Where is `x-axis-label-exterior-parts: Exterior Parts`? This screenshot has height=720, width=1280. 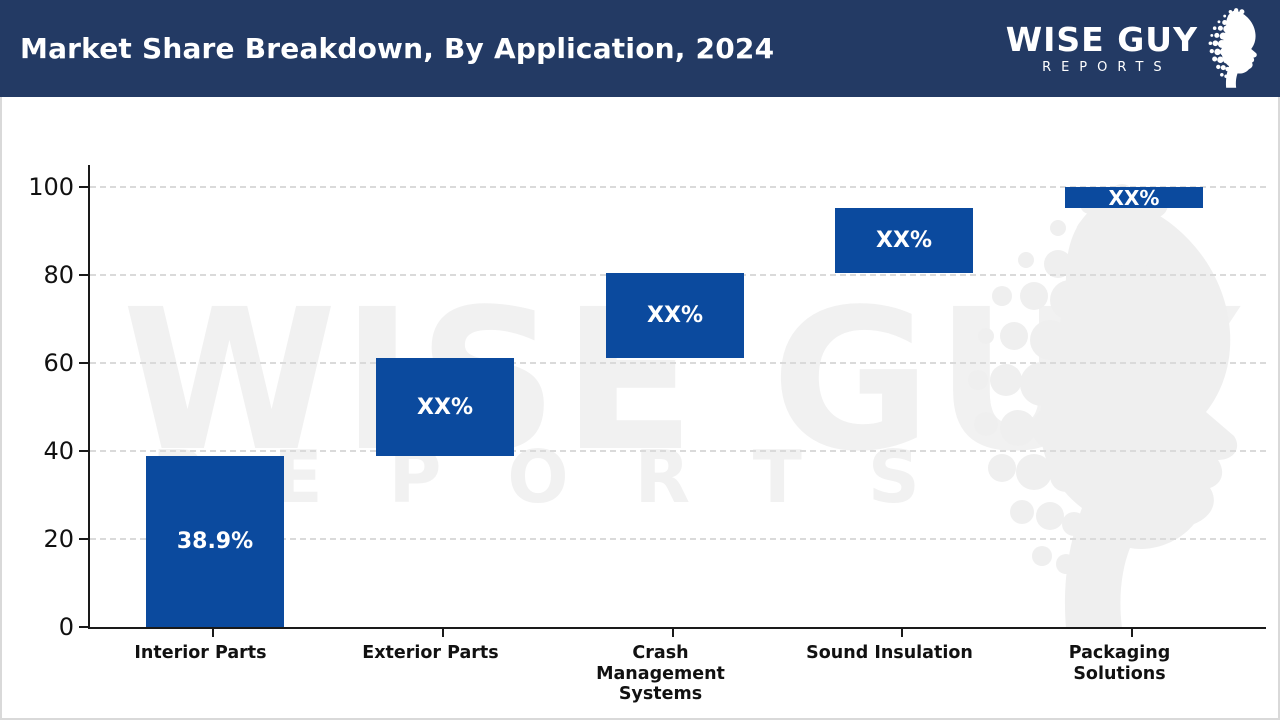 x-axis-label-exterior-parts: Exterior Parts is located at coordinates (430, 653).